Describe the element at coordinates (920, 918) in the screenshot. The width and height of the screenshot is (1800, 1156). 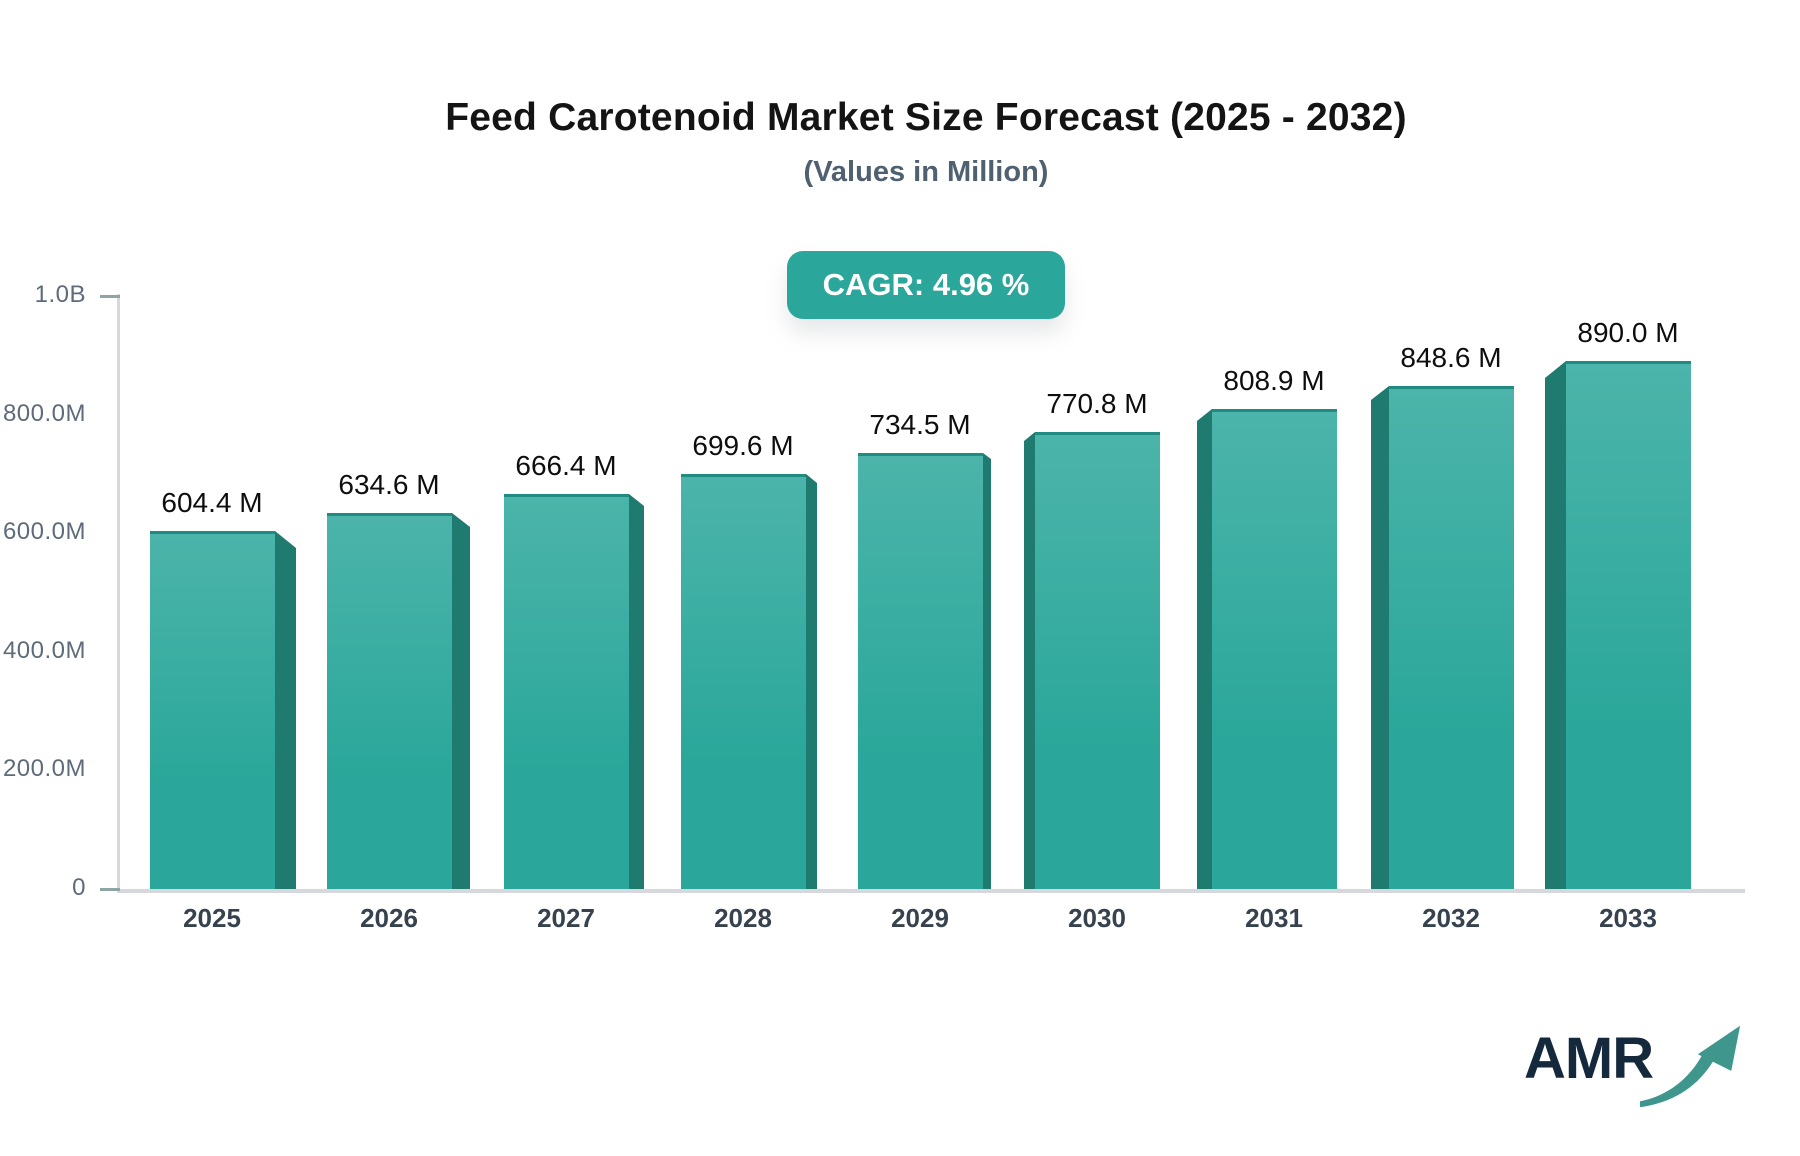
I see `x-axis-label: 2029` at that location.